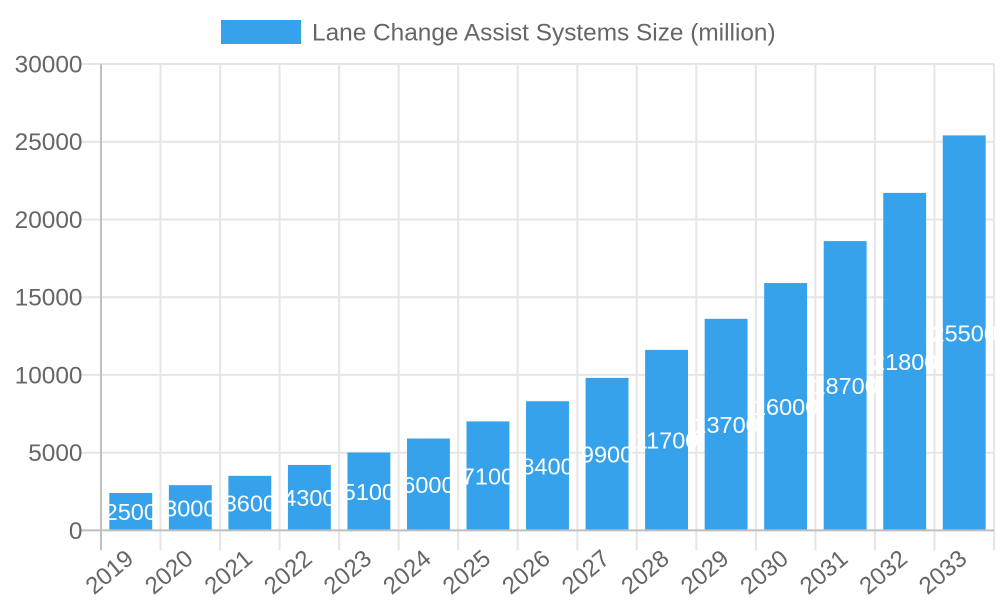 The image size is (1000, 605). I want to click on svg-text: 0, so click(76, 531).